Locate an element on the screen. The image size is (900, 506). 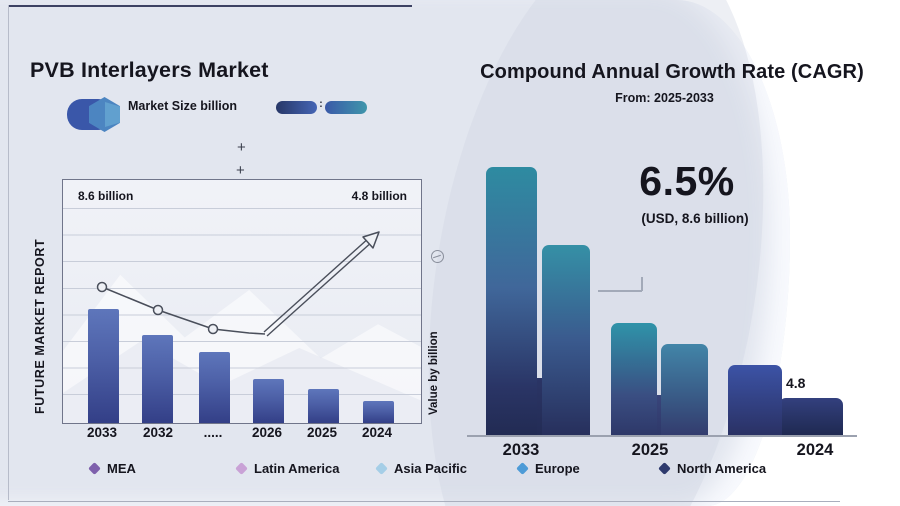
end-value-label: 4.8 billion is located at coordinates (379, 196).